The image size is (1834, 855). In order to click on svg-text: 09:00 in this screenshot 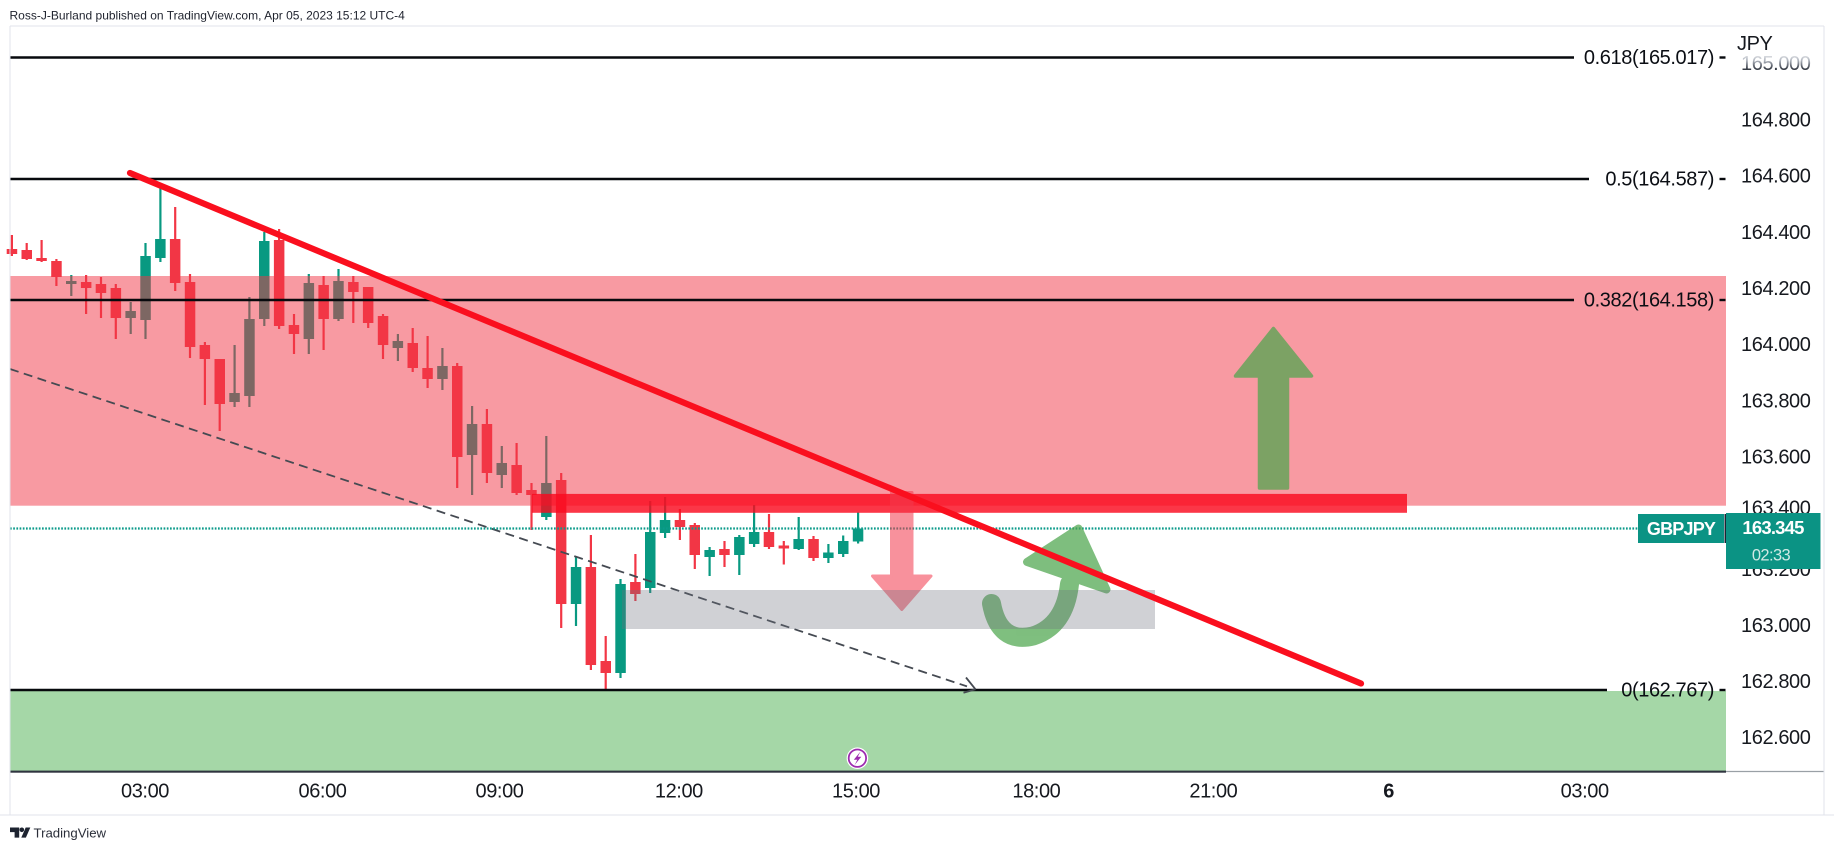, I will do `click(499, 792)`.